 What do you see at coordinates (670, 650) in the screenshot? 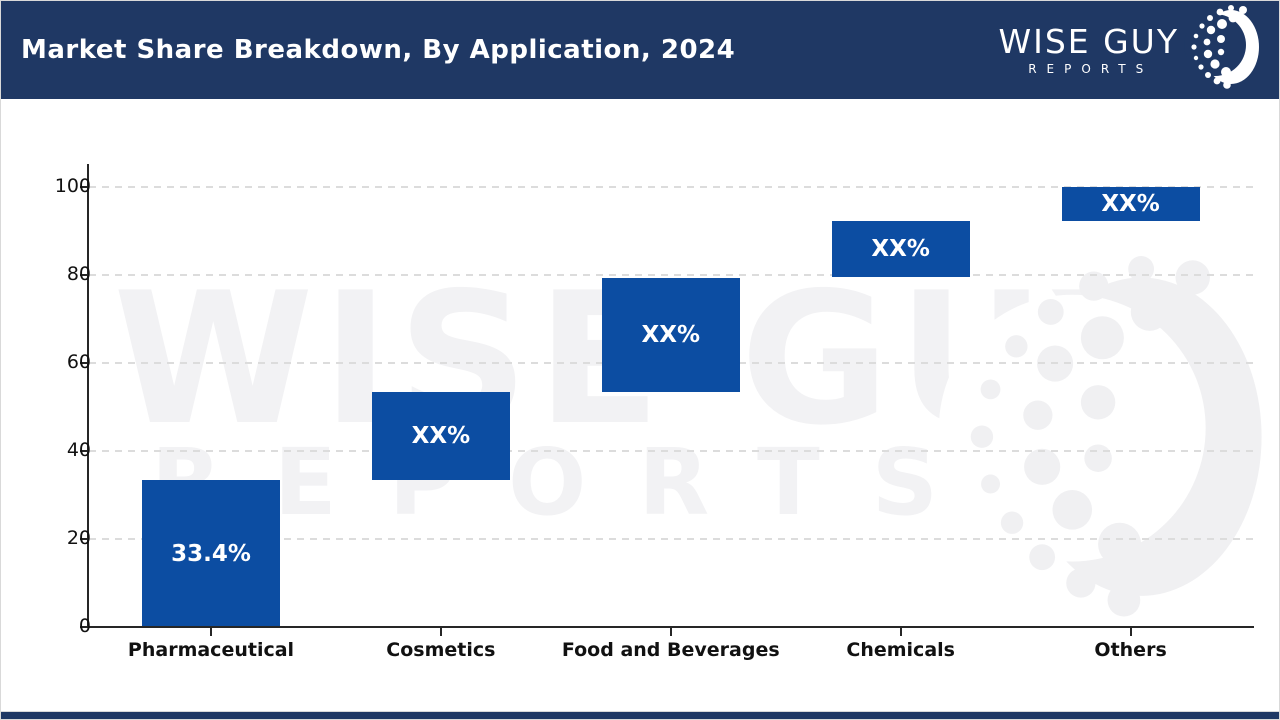
I see `x-axis-label-food-and-beverages: Food and Beverages` at bounding box center [670, 650].